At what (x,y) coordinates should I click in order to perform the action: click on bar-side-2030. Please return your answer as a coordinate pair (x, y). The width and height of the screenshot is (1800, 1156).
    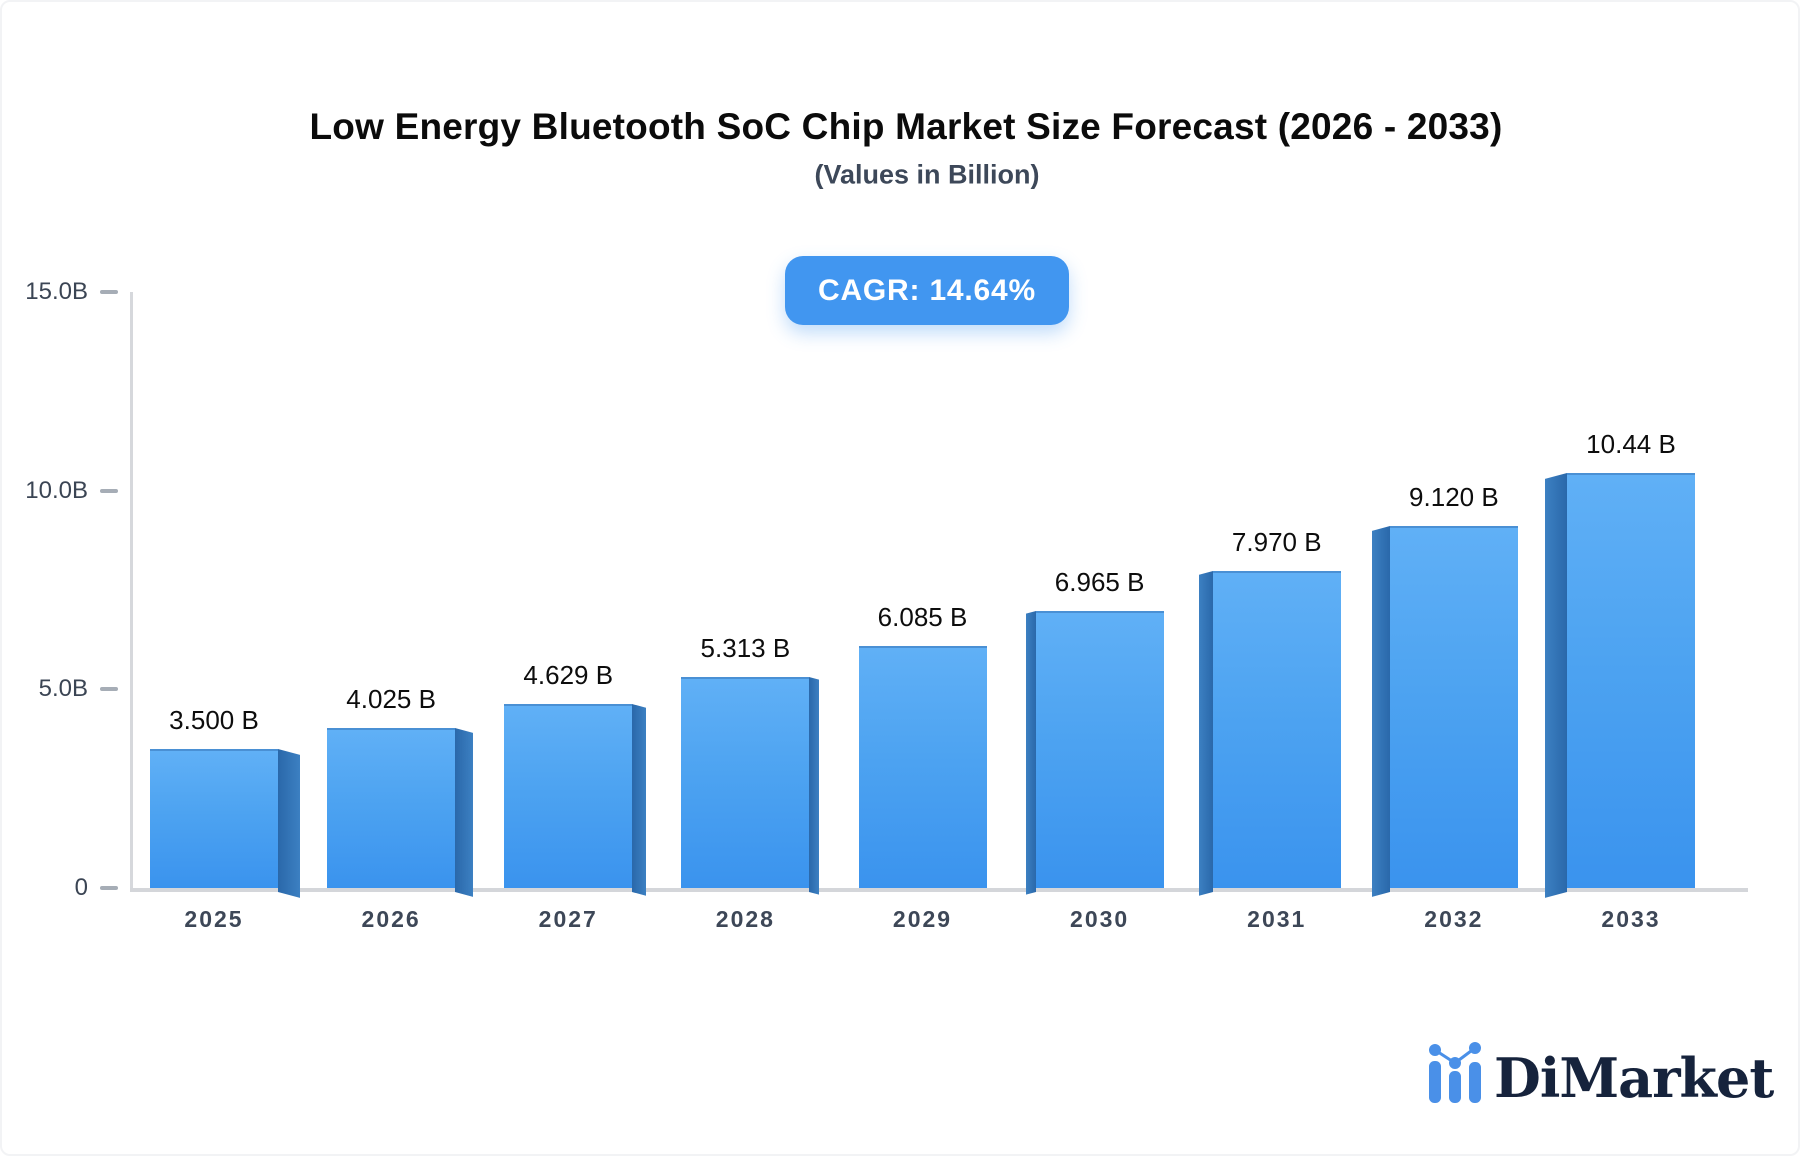
    Looking at the image, I should click on (1030, 753).